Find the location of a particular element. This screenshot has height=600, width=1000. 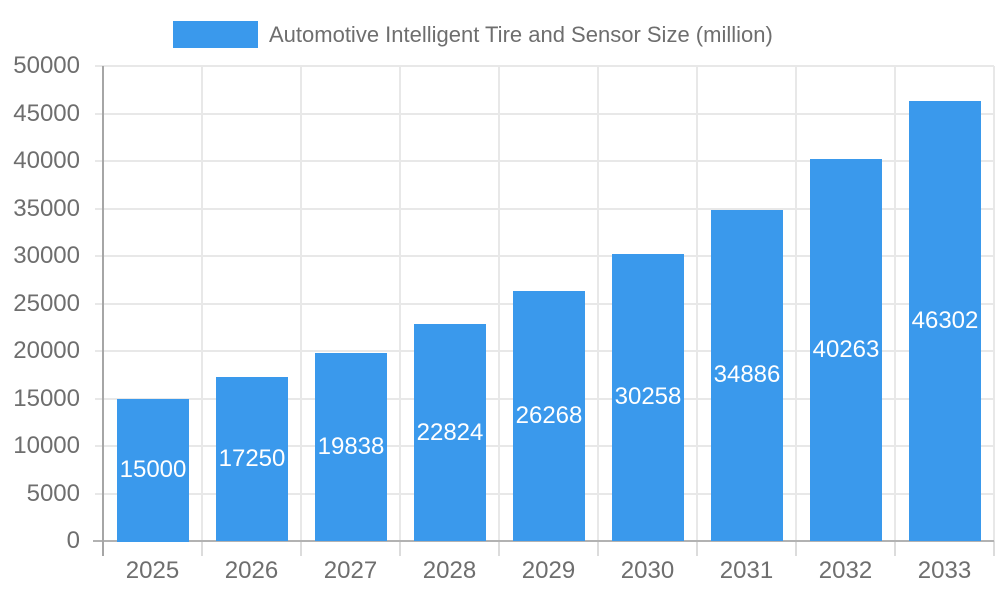

x-axis-tick-label: 2033 is located at coordinates (944, 570).